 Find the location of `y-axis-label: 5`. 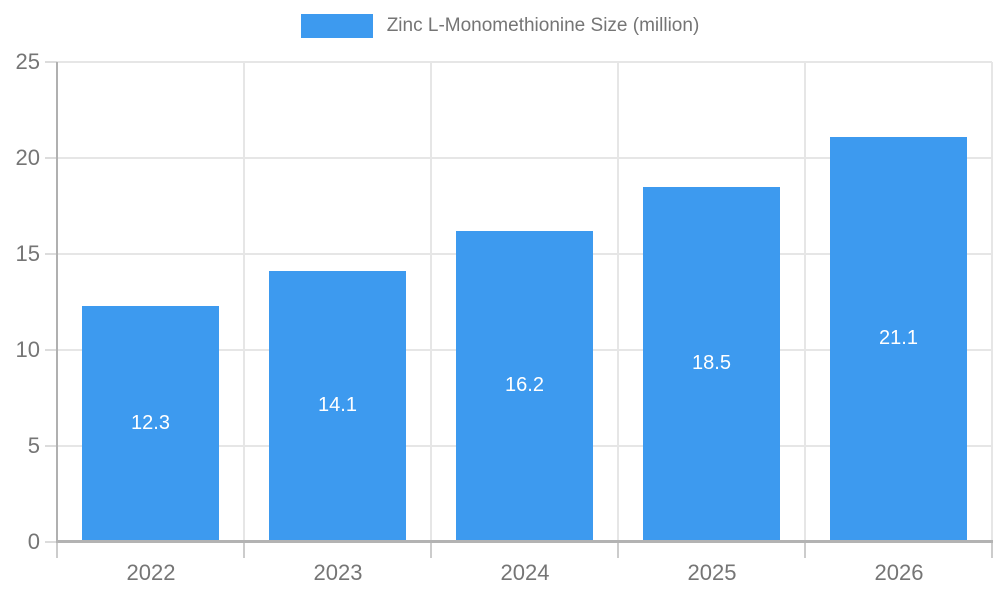

y-axis-label: 5 is located at coordinates (33, 445).